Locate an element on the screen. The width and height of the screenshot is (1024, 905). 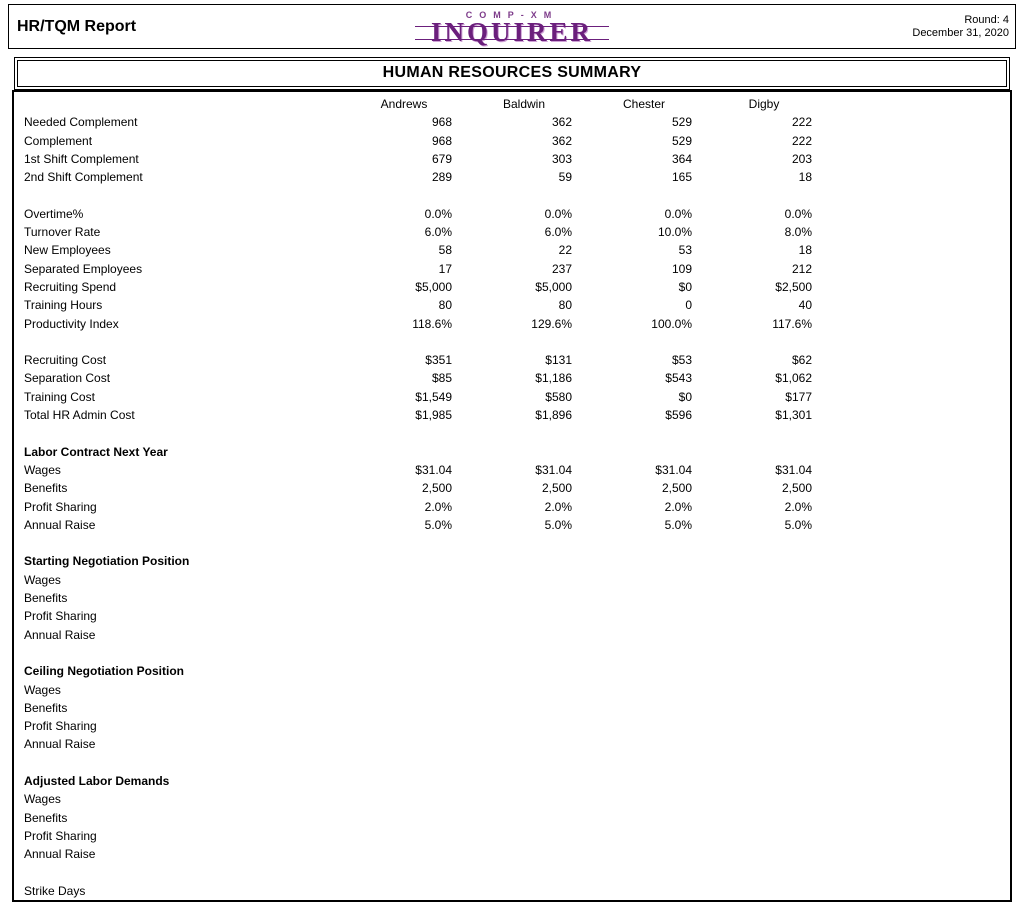
row-label: Strike Days is located at coordinates (55, 890).